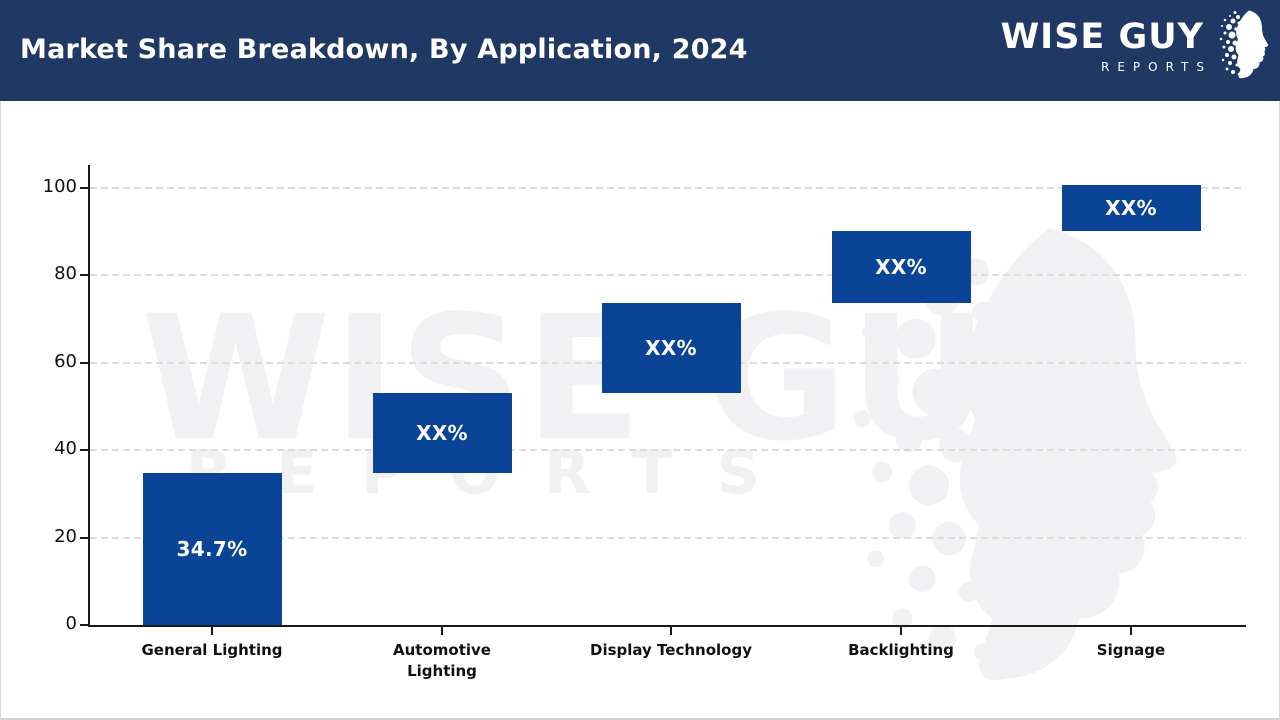  What do you see at coordinates (71, 623) in the screenshot?
I see `y-axis-tick-label: 0` at bounding box center [71, 623].